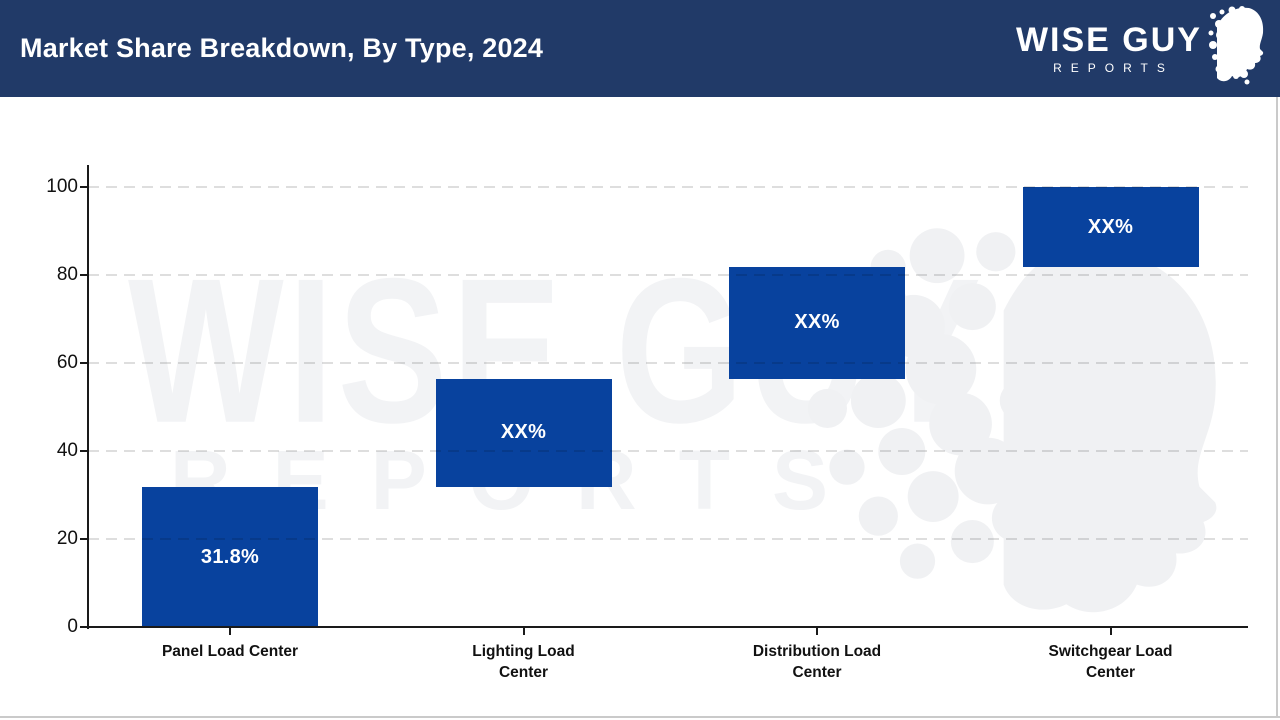 Image resolution: width=1280 pixels, height=720 pixels. I want to click on x-tick-label-line: Panel Load Center, so click(230, 651).